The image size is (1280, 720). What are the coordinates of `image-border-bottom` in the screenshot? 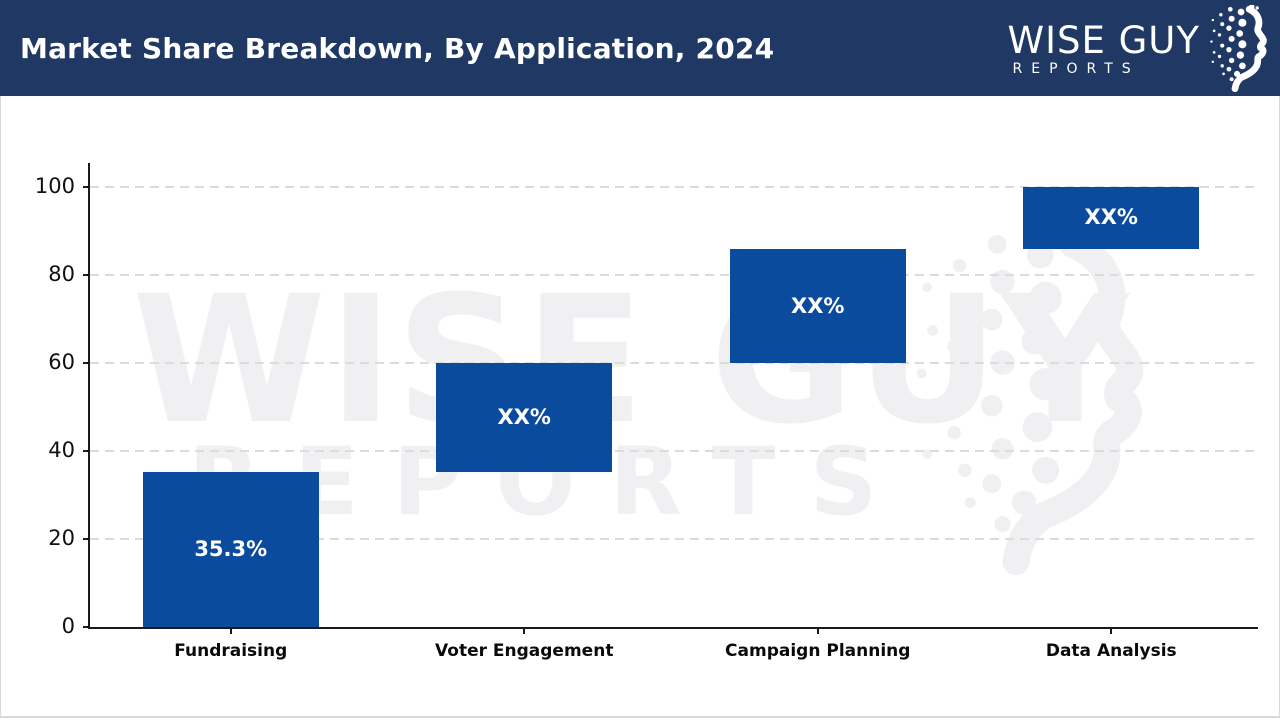 It's located at (640, 717).